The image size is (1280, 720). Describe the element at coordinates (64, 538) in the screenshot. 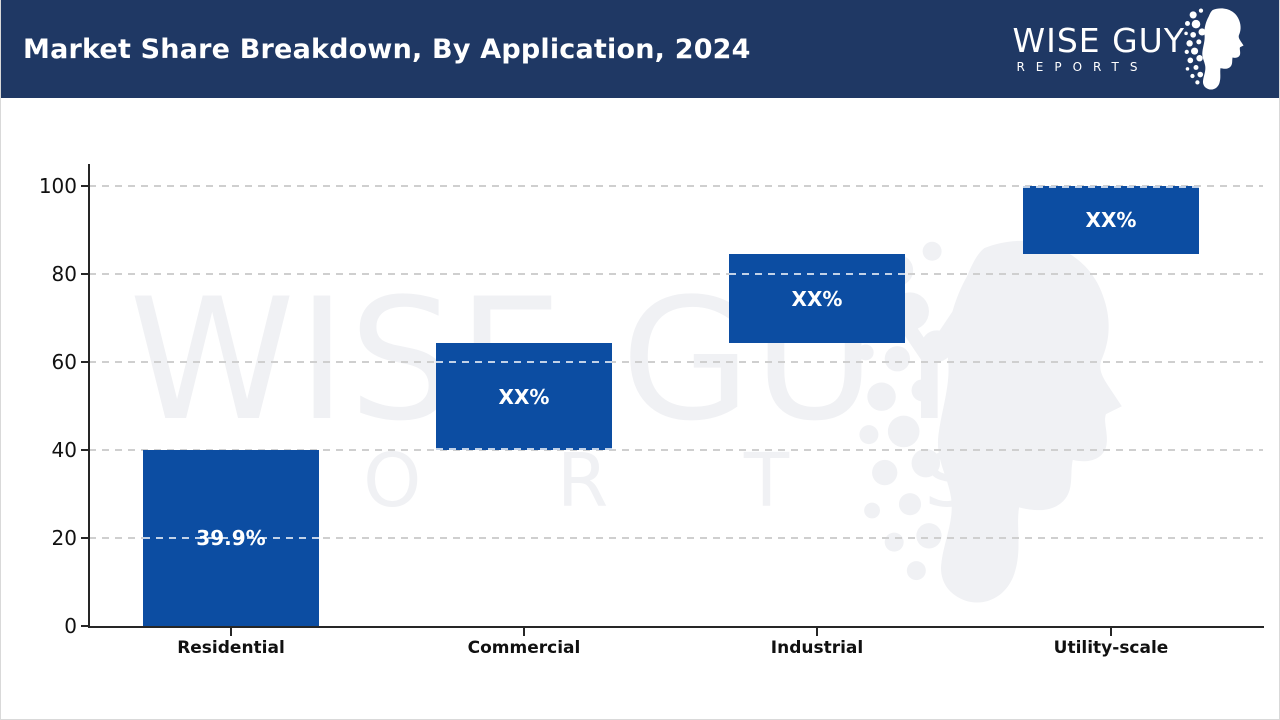

I see `y-tick-label: 20` at that location.